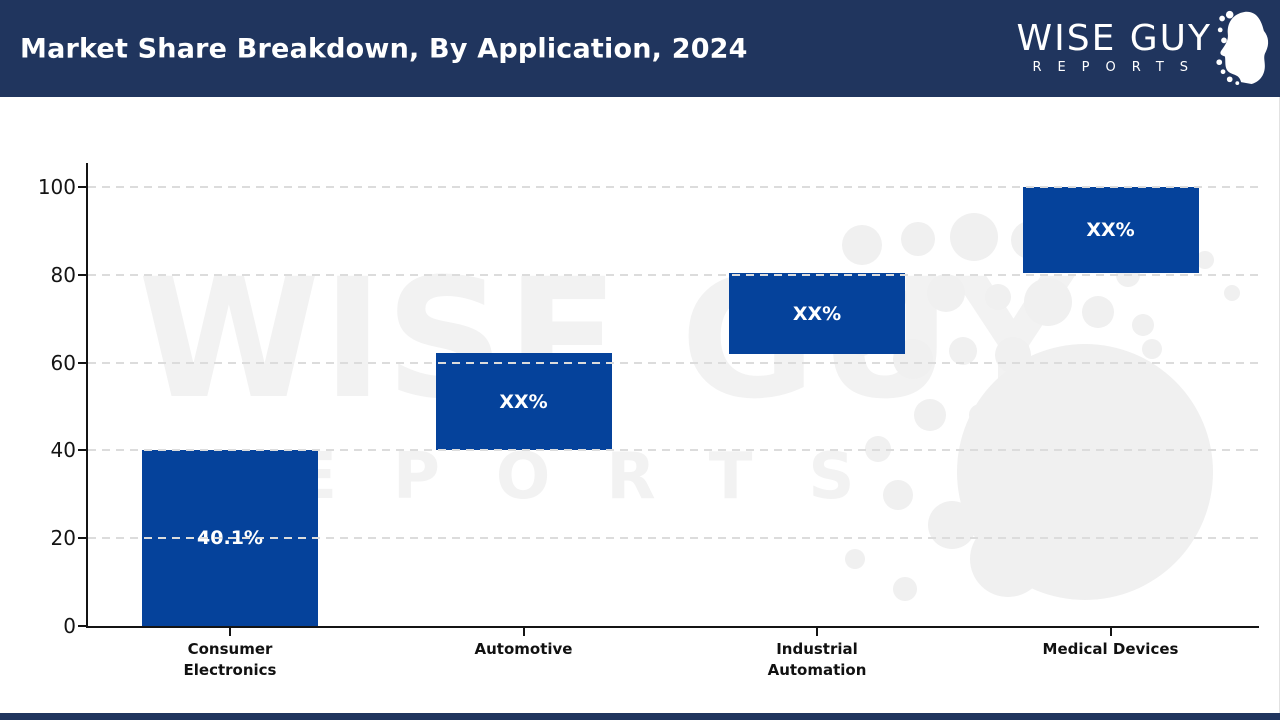 This screenshot has height=720, width=1280. I want to click on x-category-label: Medical Devices, so click(1110, 649).